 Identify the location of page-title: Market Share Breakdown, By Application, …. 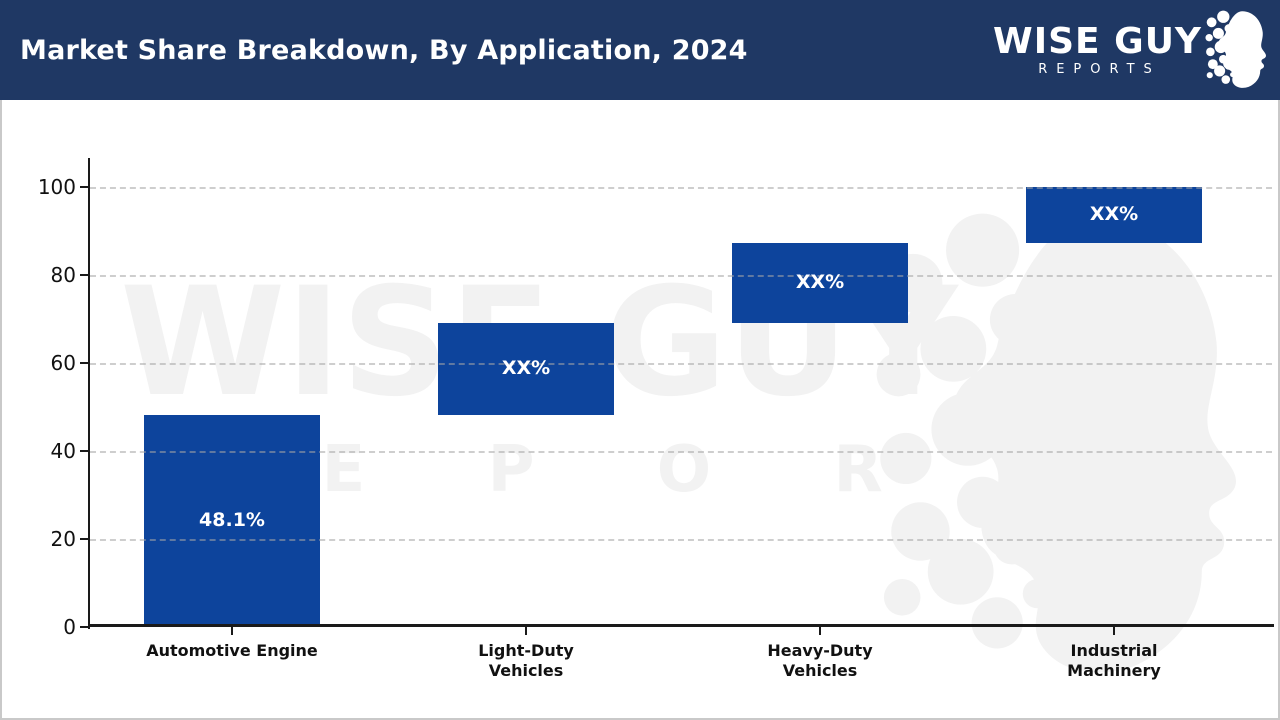
(384, 50).